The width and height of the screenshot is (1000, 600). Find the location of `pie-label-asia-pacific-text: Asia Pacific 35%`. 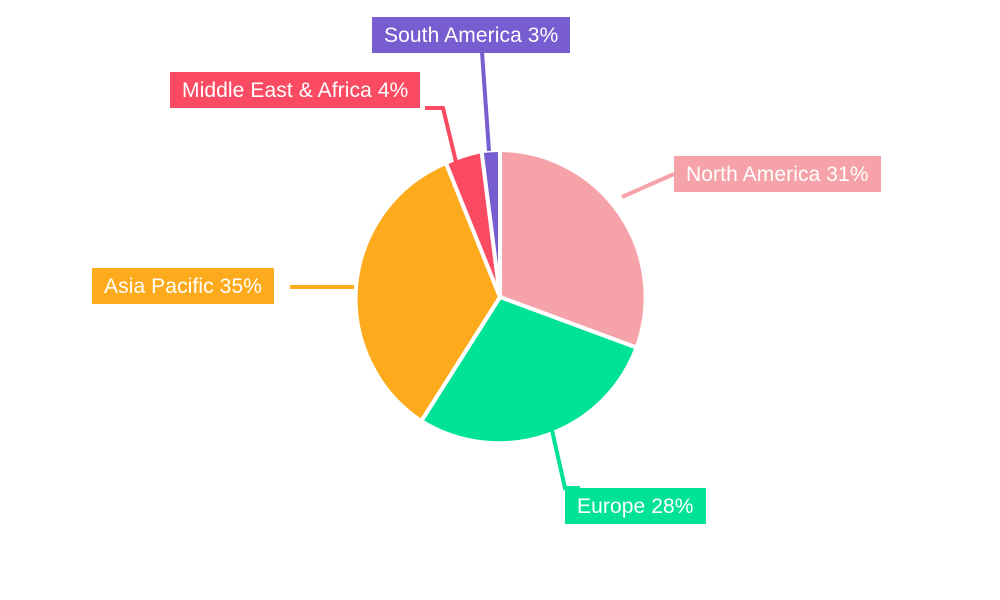

pie-label-asia-pacific-text: Asia Pacific 35% is located at coordinates (183, 286).